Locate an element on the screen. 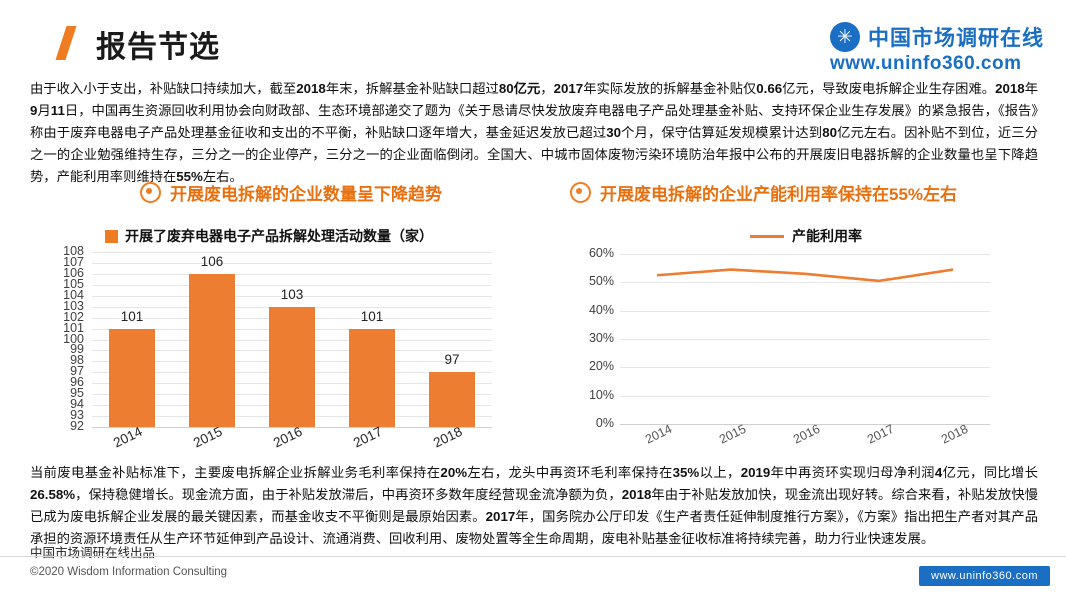  brand-block: ✳ 中国市场调研在线 www.uninfo360.com is located at coordinates (937, 48).